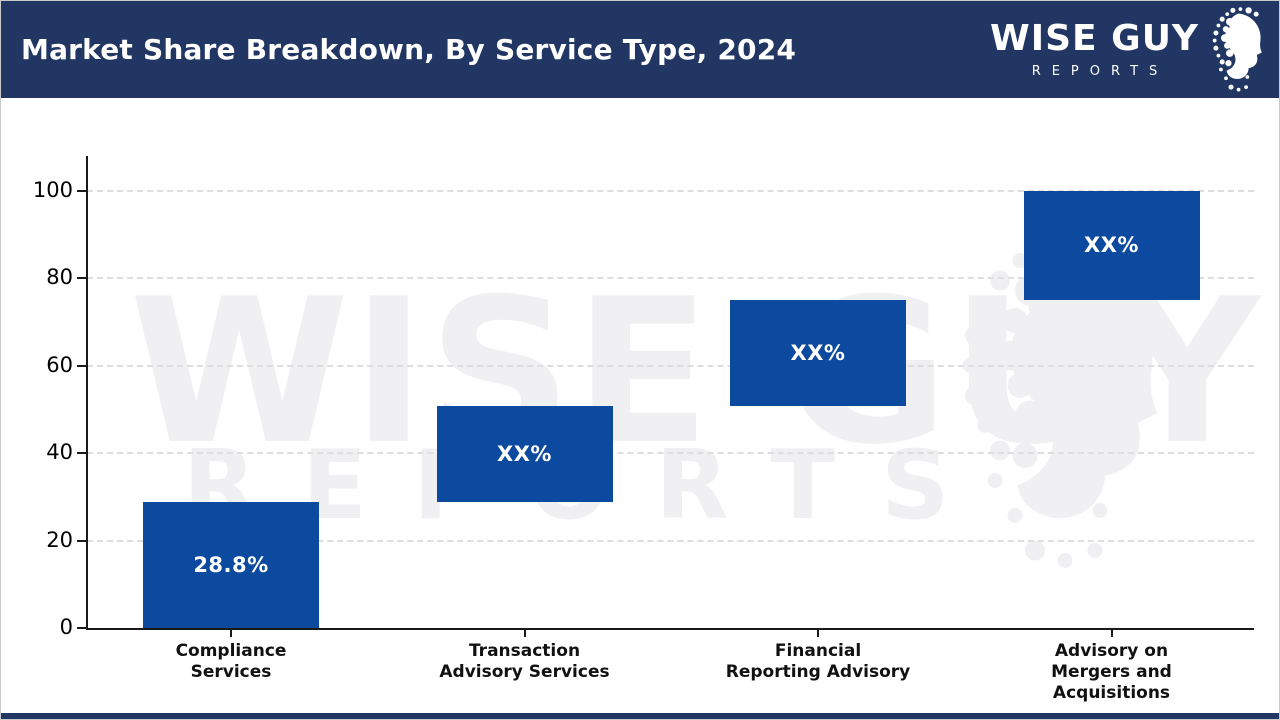  Describe the element at coordinates (818, 672) in the screenshot. I see `x-category-label-line: Reporting Advisory` at that location.